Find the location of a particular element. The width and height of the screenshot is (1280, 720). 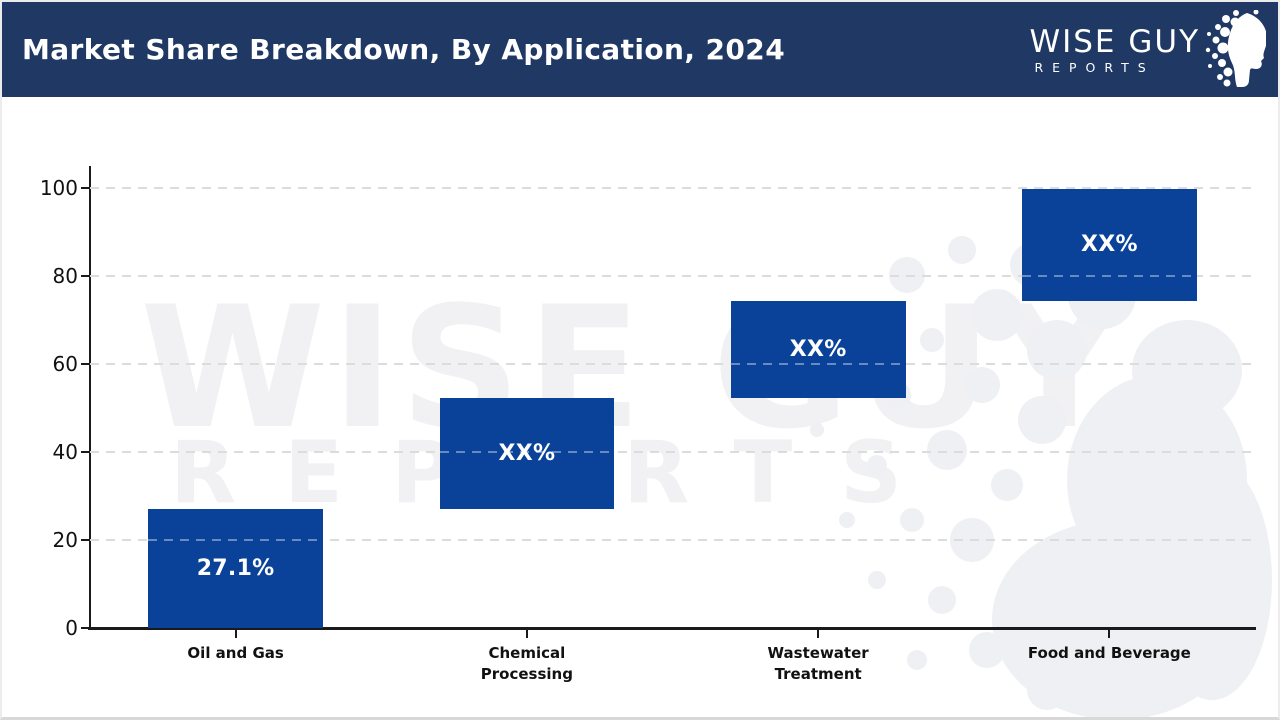

x-axis-line is located at coordinates (672, 628).